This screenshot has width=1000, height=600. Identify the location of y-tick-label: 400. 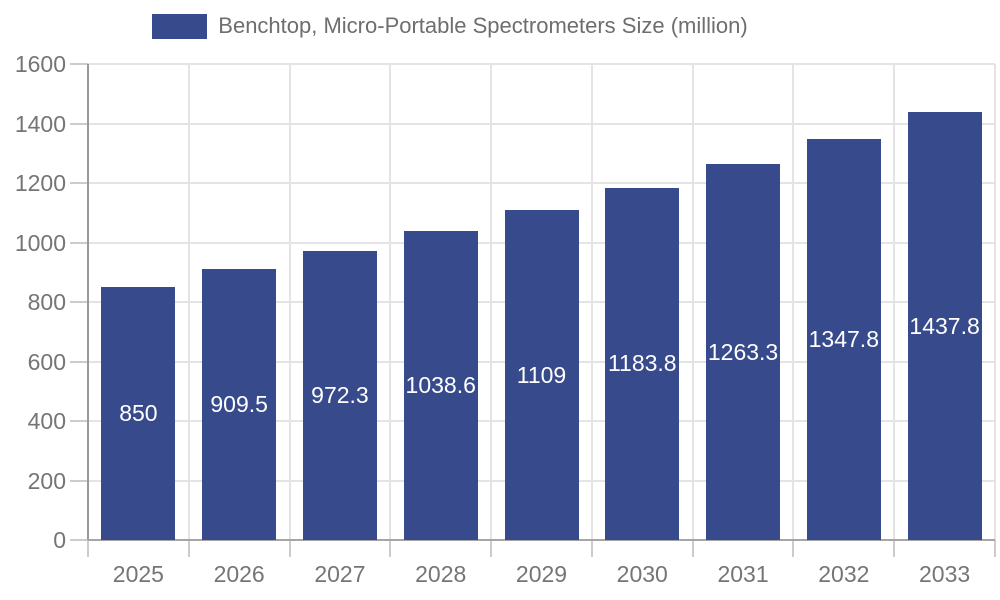
(46, 421).